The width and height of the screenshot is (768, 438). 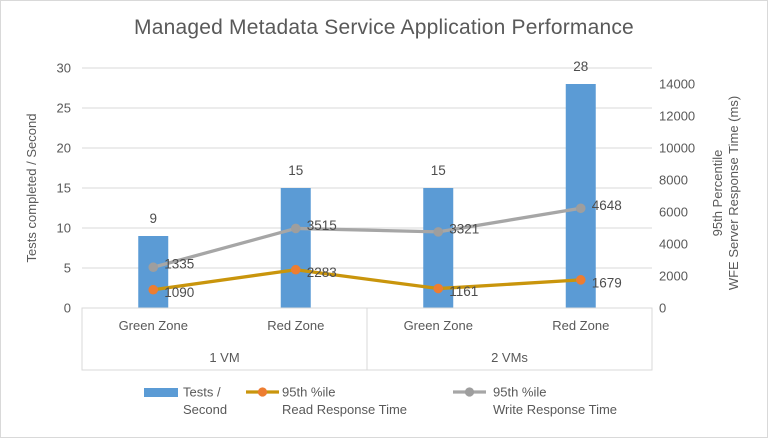 What do you see at coordinates (580, 66) in the screenshot?
I see `bar-value-label: 28` at bounding box center [580, 66].